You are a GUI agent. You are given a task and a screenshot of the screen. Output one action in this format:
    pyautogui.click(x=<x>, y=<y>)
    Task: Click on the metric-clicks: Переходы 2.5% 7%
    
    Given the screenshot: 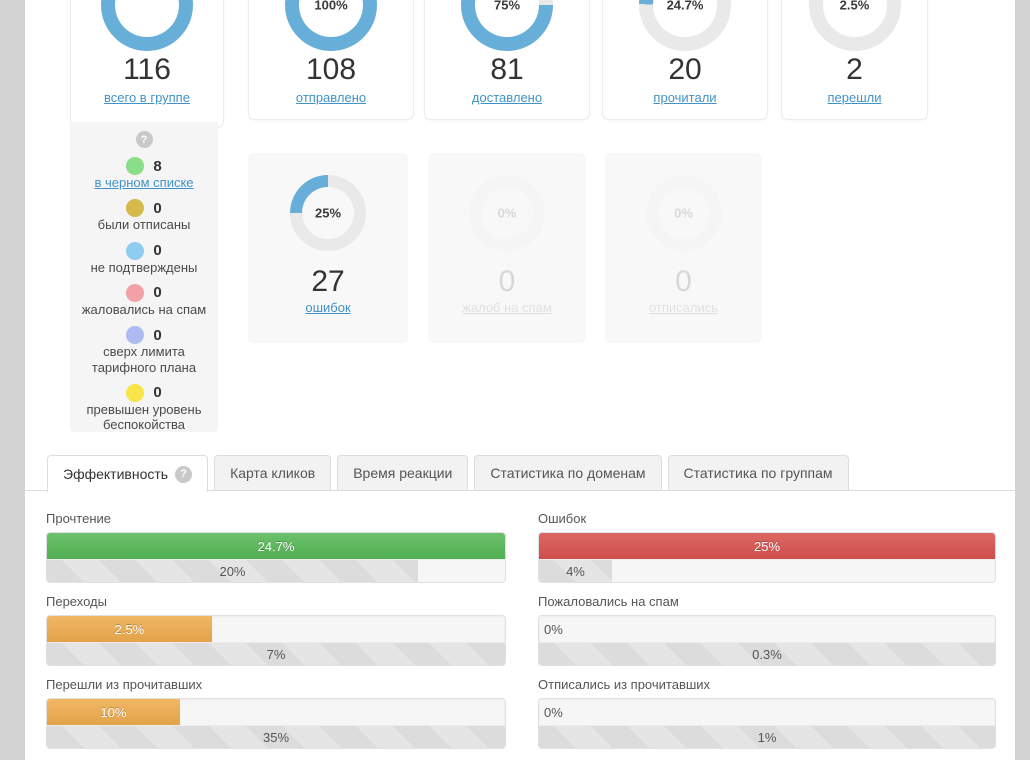 What is the action you would take?
    pyautogui.click(x=276, y=630)
    